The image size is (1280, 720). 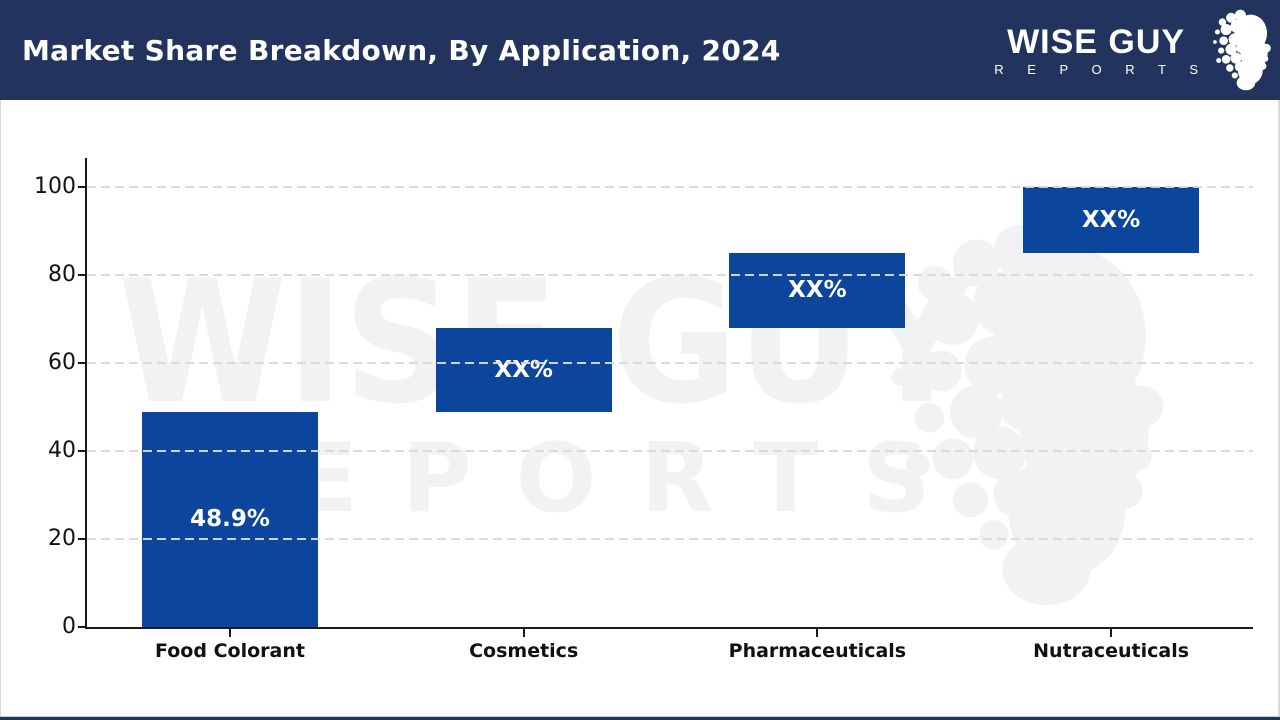 What do you see at coordinates (1111, 651) in the screenshot?
I see `x-category-label: Nutraceuticals` at bounding box center [1111, 651].